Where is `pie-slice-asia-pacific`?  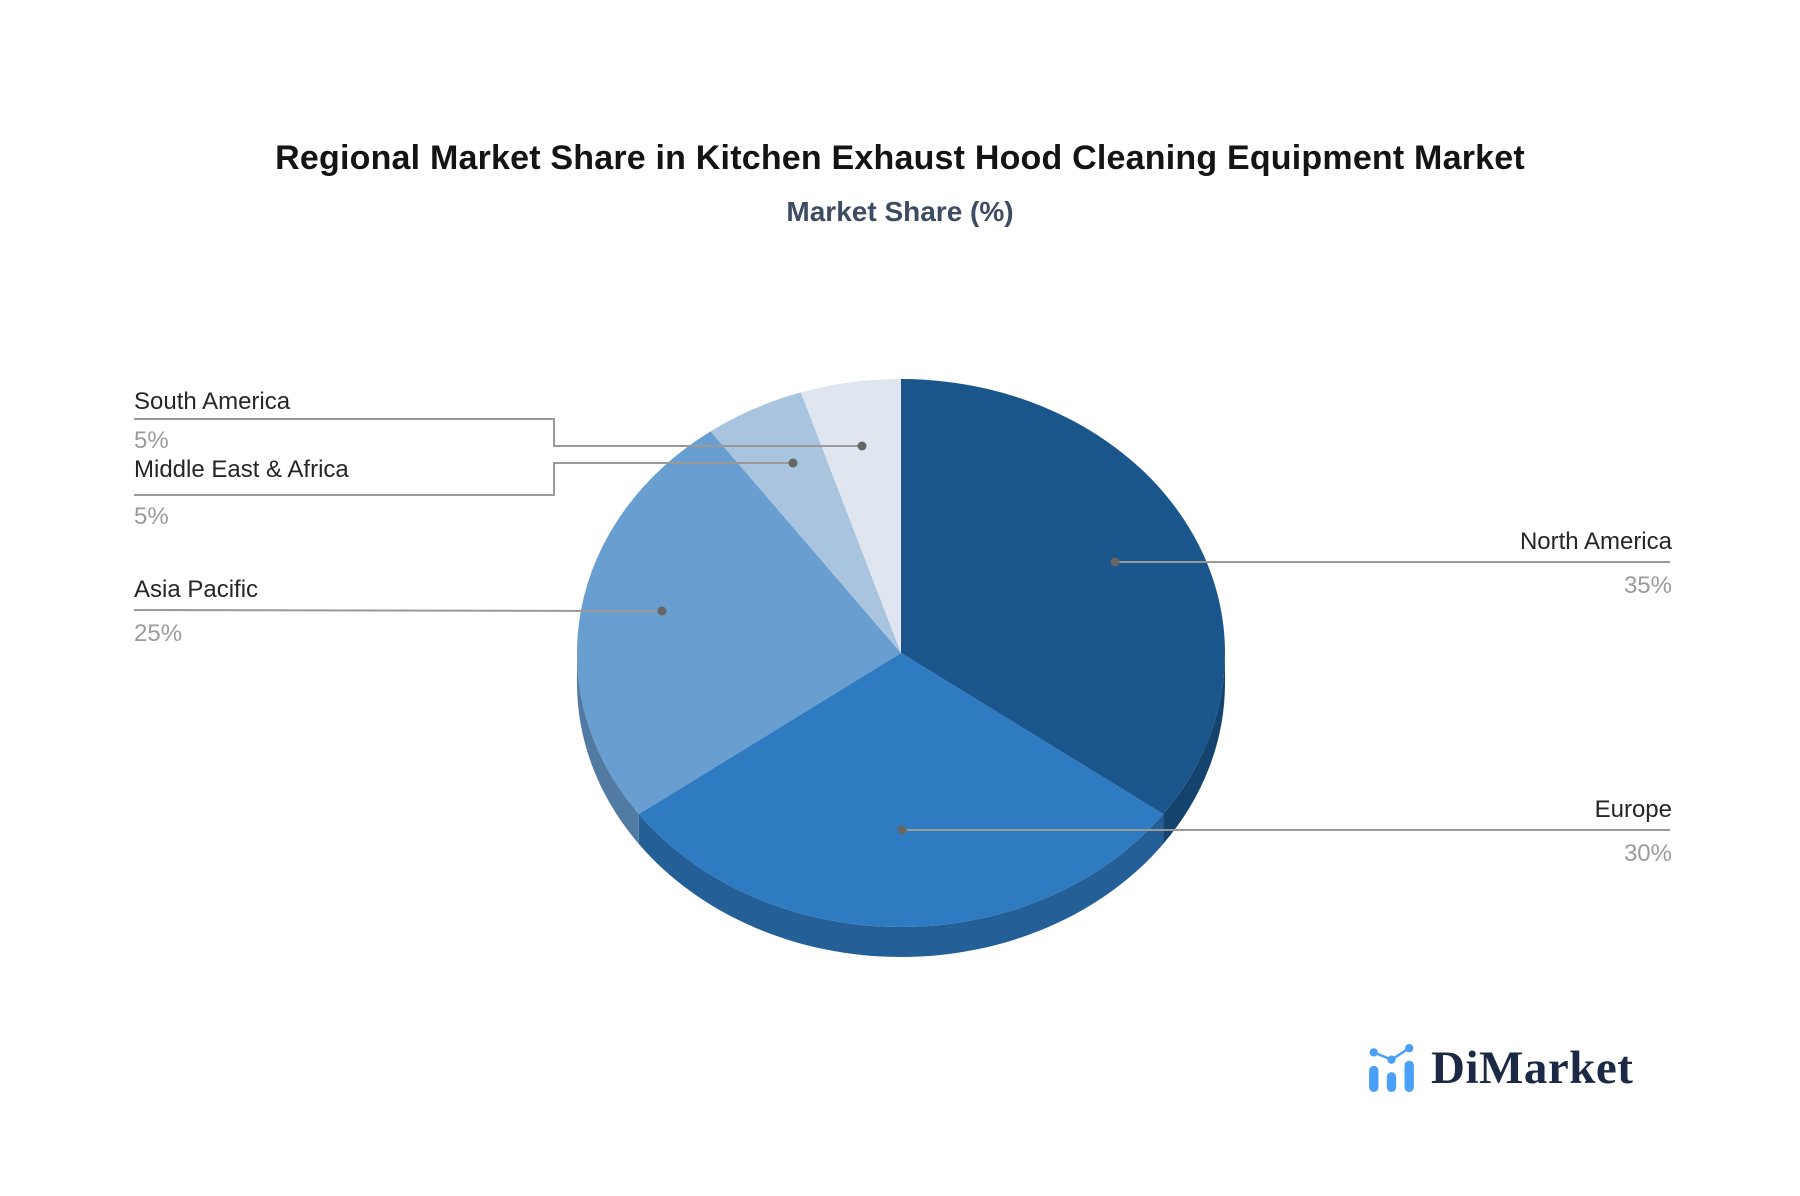
pie-slice-asia-pacific is located at coordinates (739, 623).